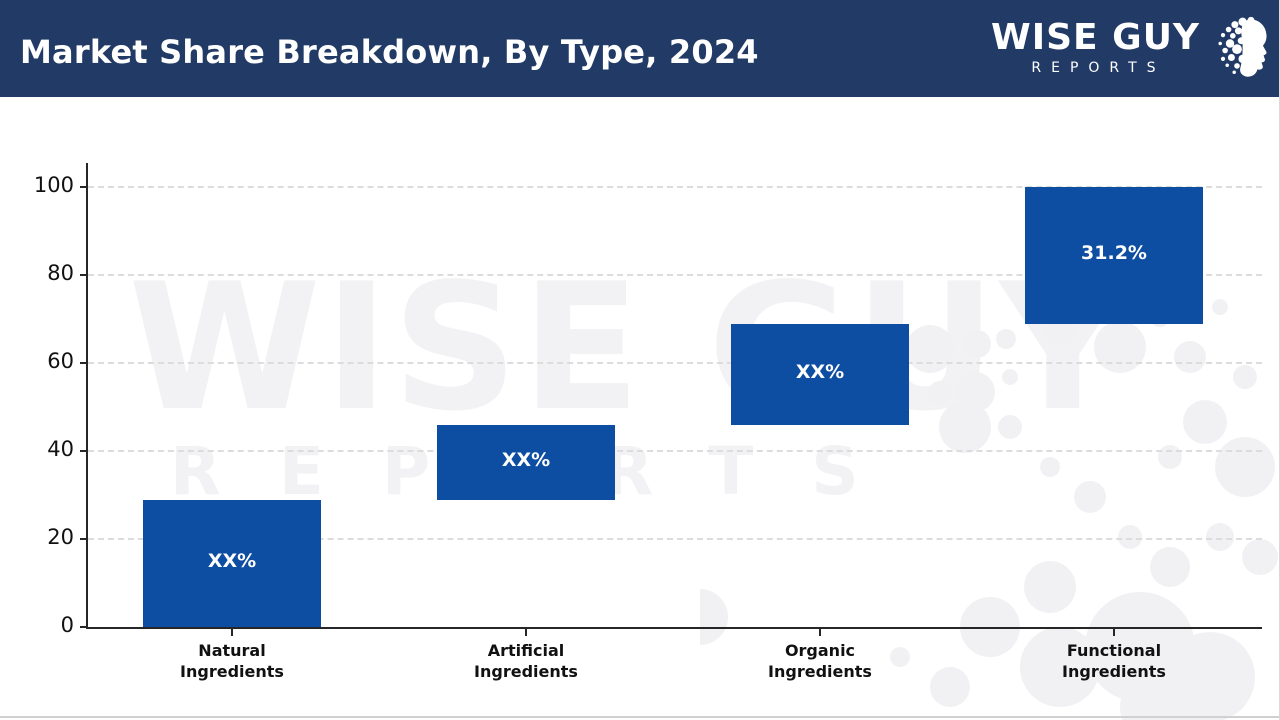 This screenshot has width=1280, height=720. I want to click on bar-label-artificial-ingredients: XX%, so click(526, 459).